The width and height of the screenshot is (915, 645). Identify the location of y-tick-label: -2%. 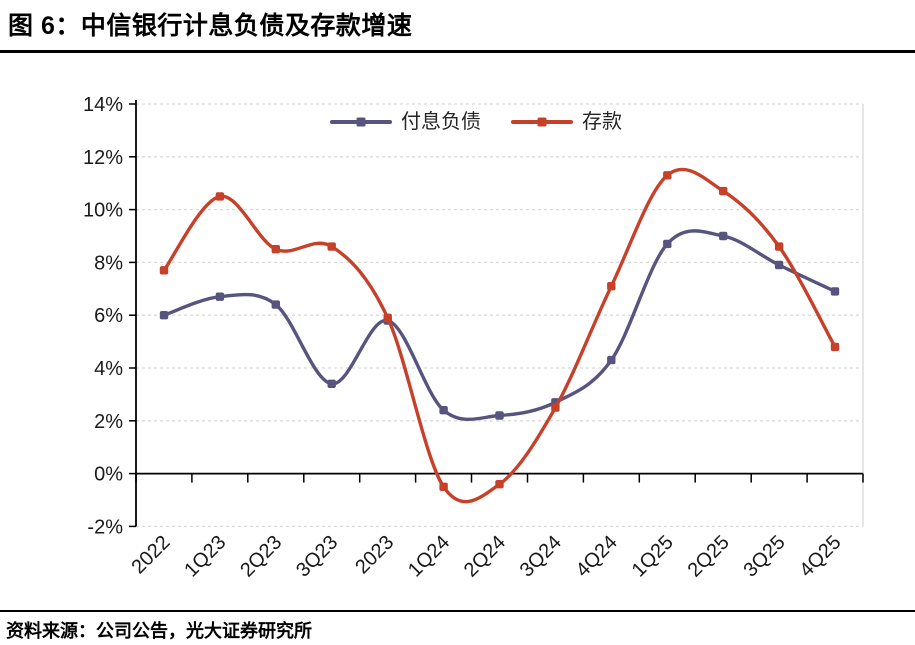
(105, 527).